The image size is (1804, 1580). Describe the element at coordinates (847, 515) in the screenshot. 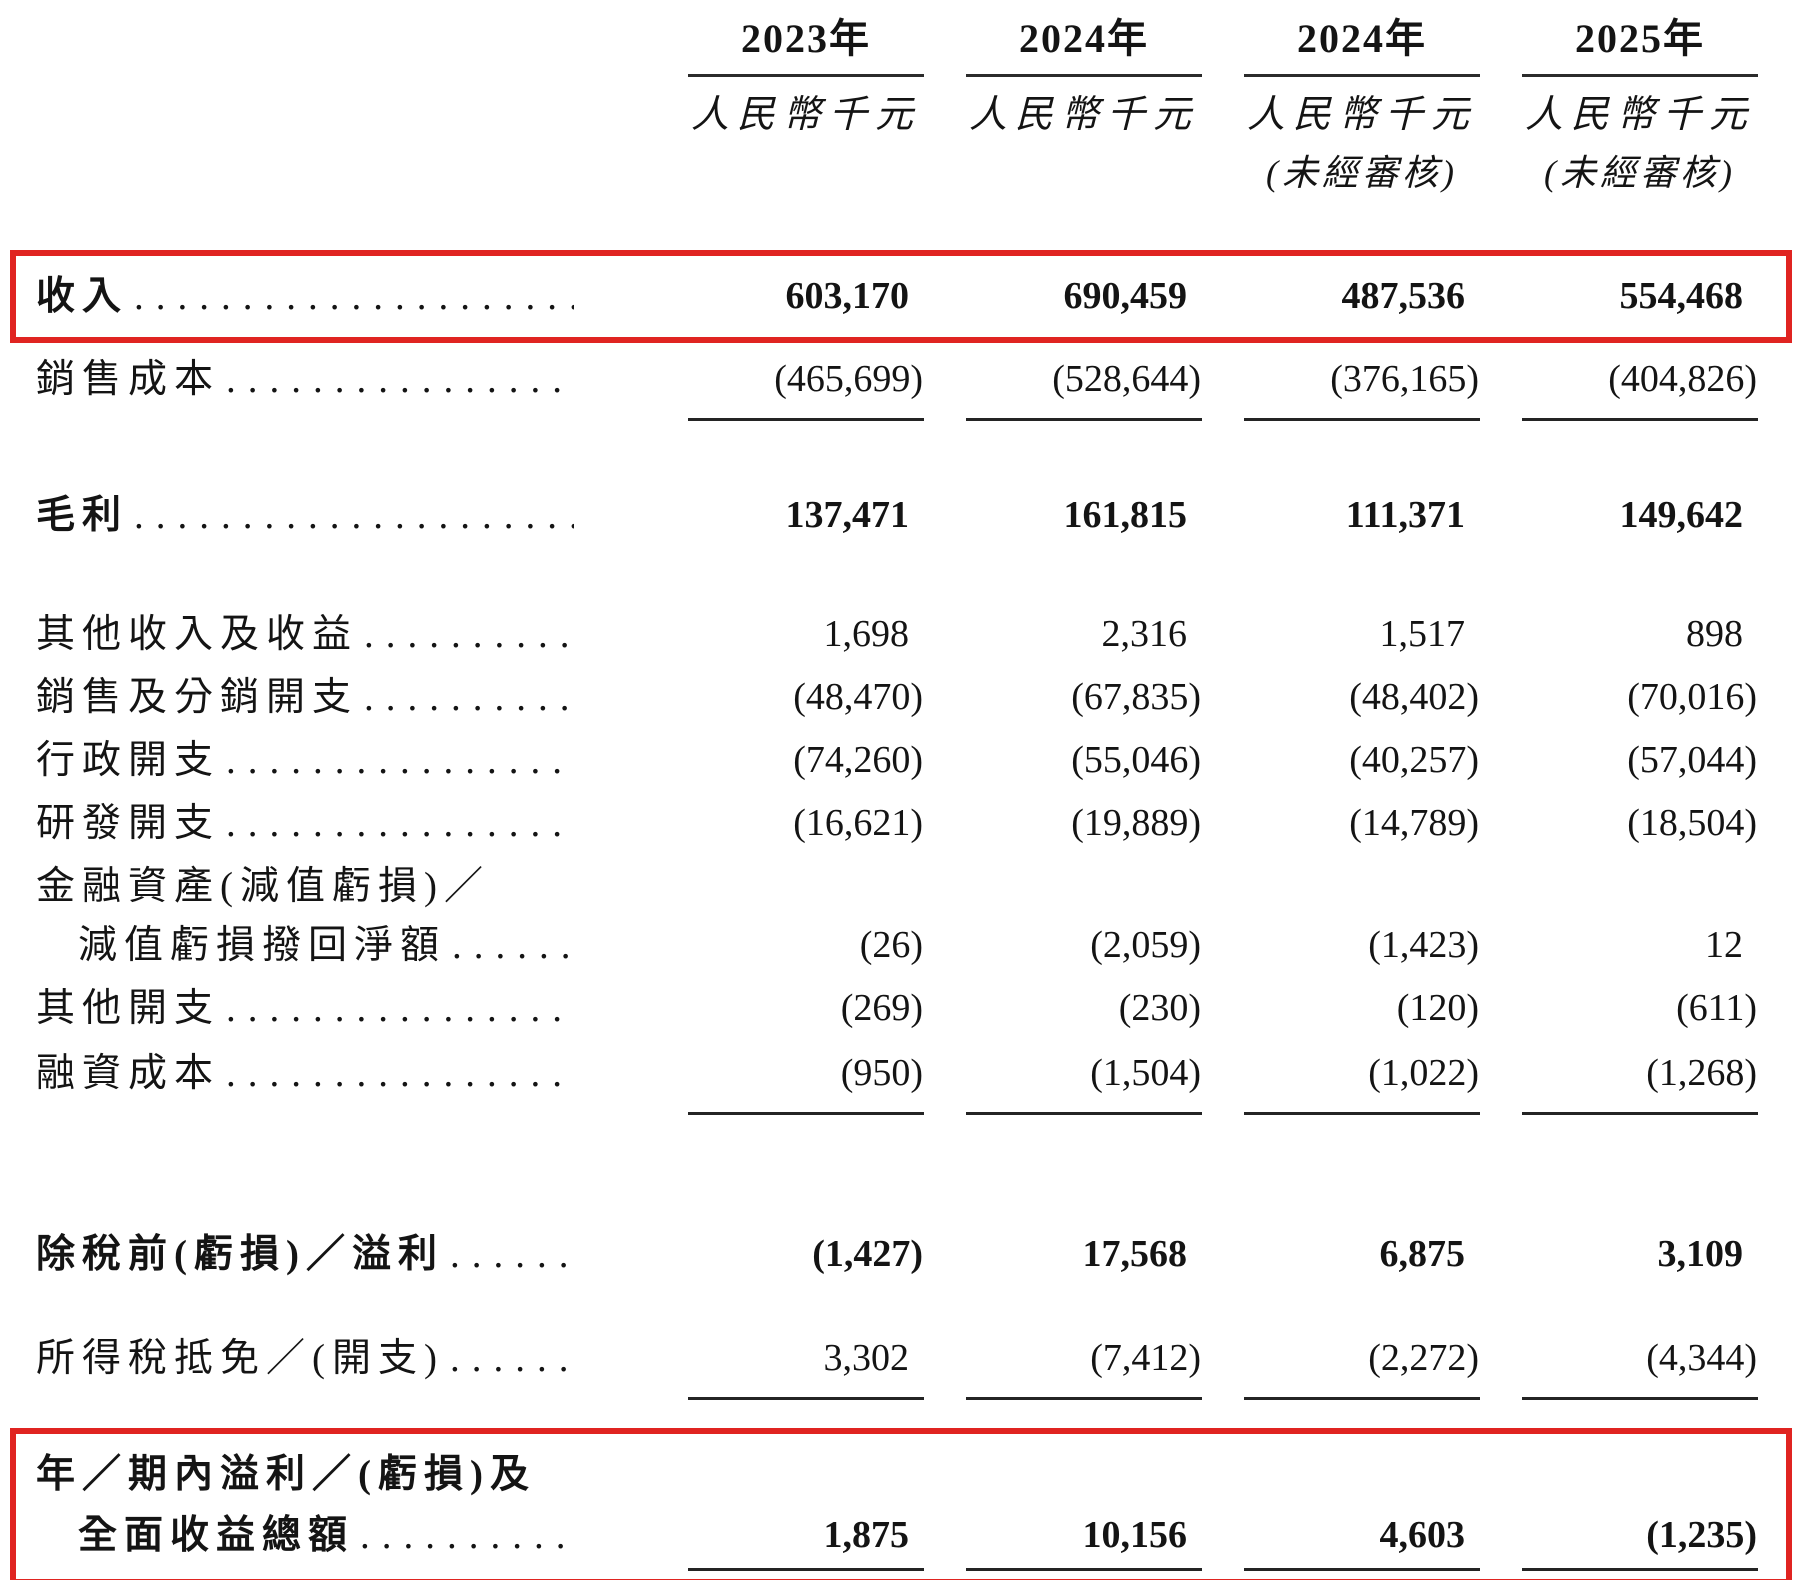

I see `gross-profit-2023: 137,471` at that location.